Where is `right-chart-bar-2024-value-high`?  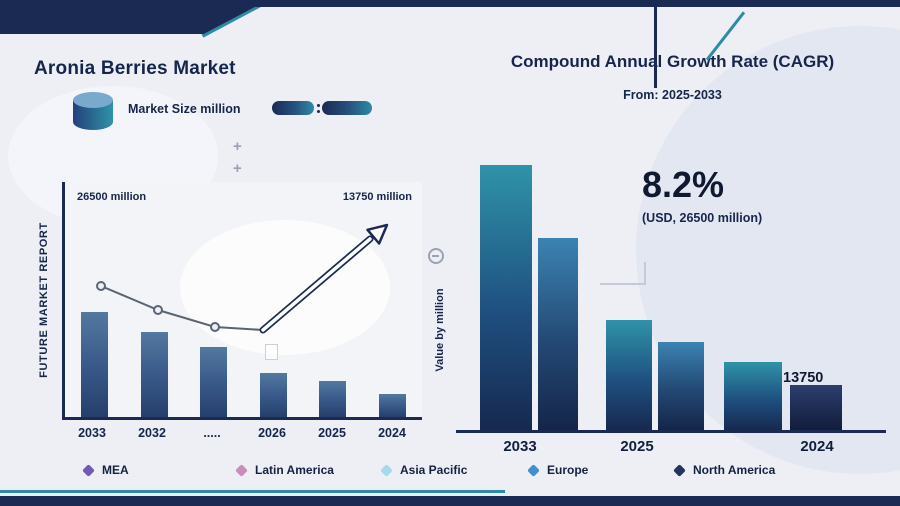 right-chart-bar-2024-value-high is located at coordinates (753, 396).